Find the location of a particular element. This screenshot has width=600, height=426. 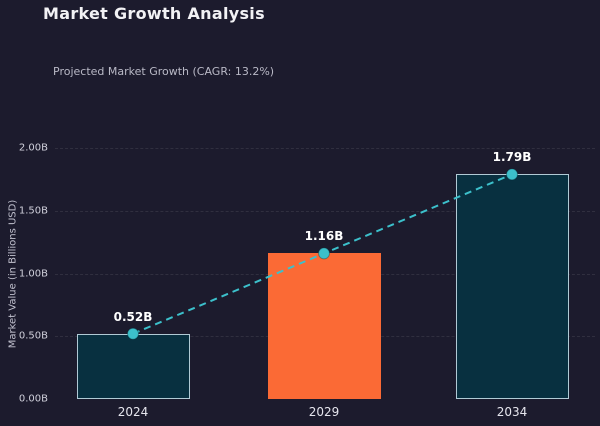

chart-title: Market Growth Analysis is located at coordinates (154, 13).